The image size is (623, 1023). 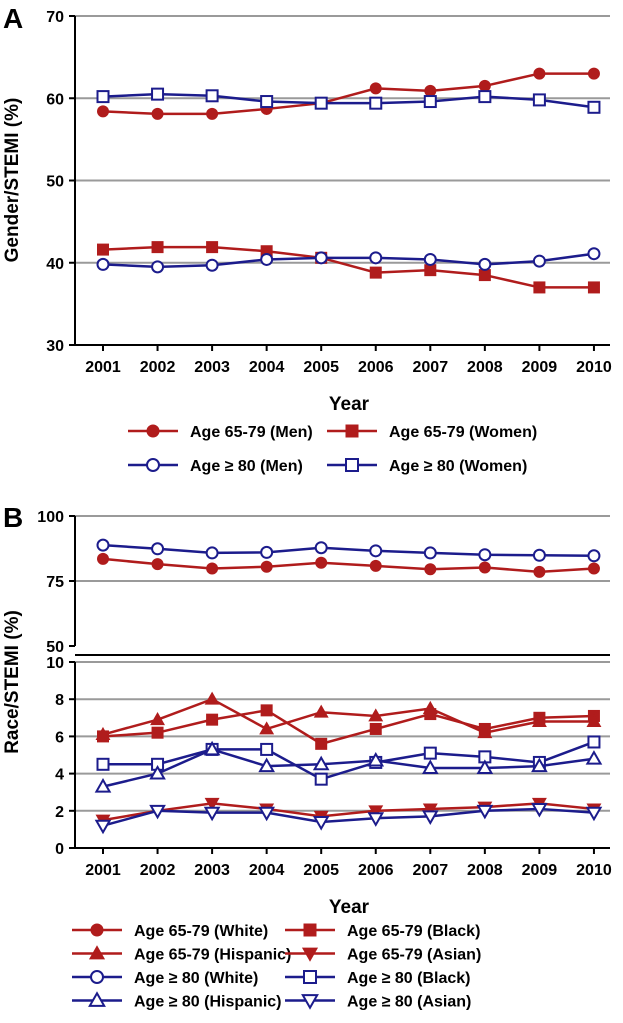 I want to click on panel-a-series-age-ge-80-men, so click(x=348, y=260).